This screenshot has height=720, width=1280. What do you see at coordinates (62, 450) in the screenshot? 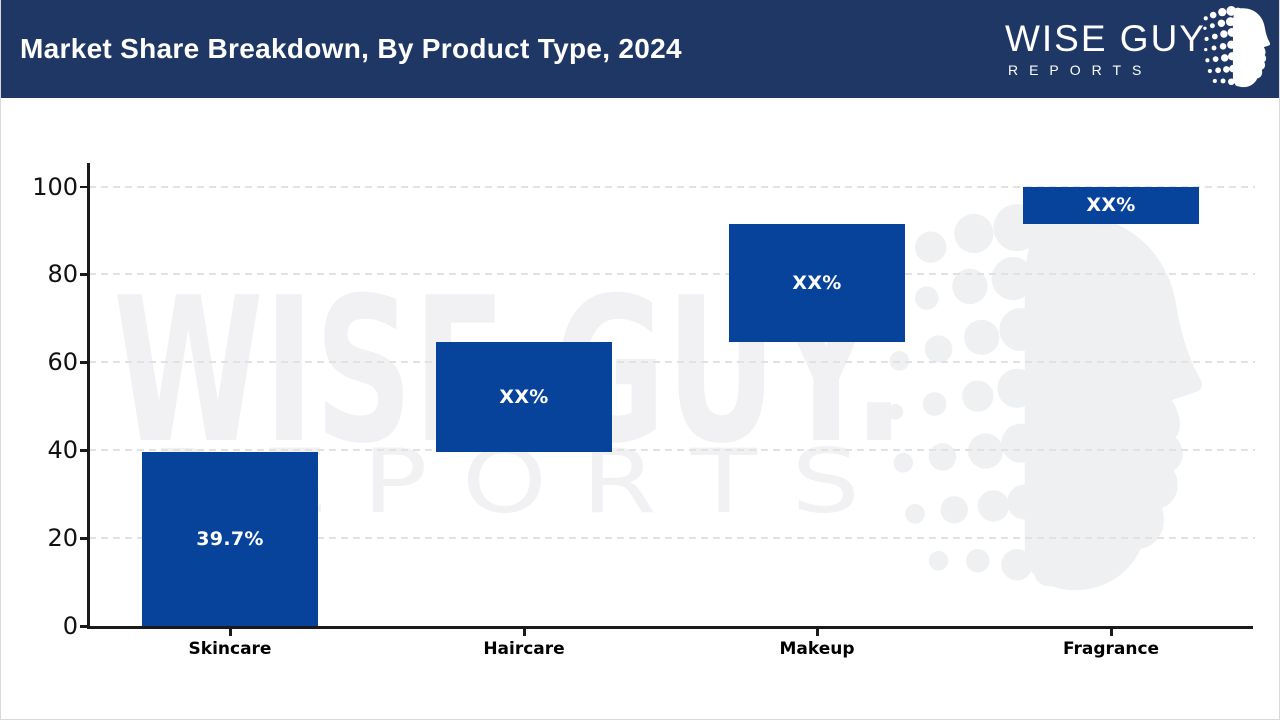
I see `y-tick-label: 40` at bounding box center [62, 450].